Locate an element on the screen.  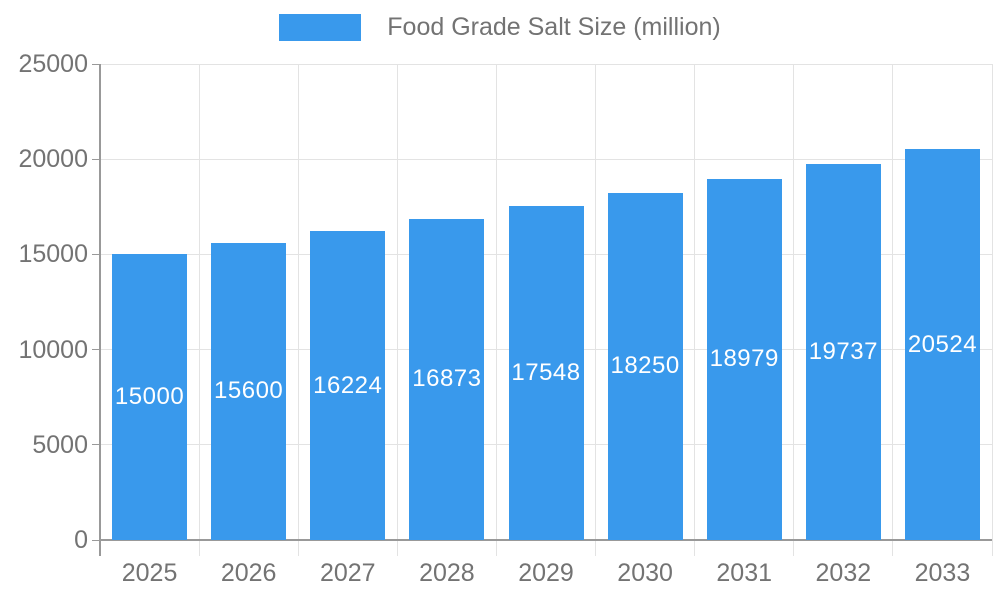
bar-2030: 18250 is located at coordinates (645, 366).